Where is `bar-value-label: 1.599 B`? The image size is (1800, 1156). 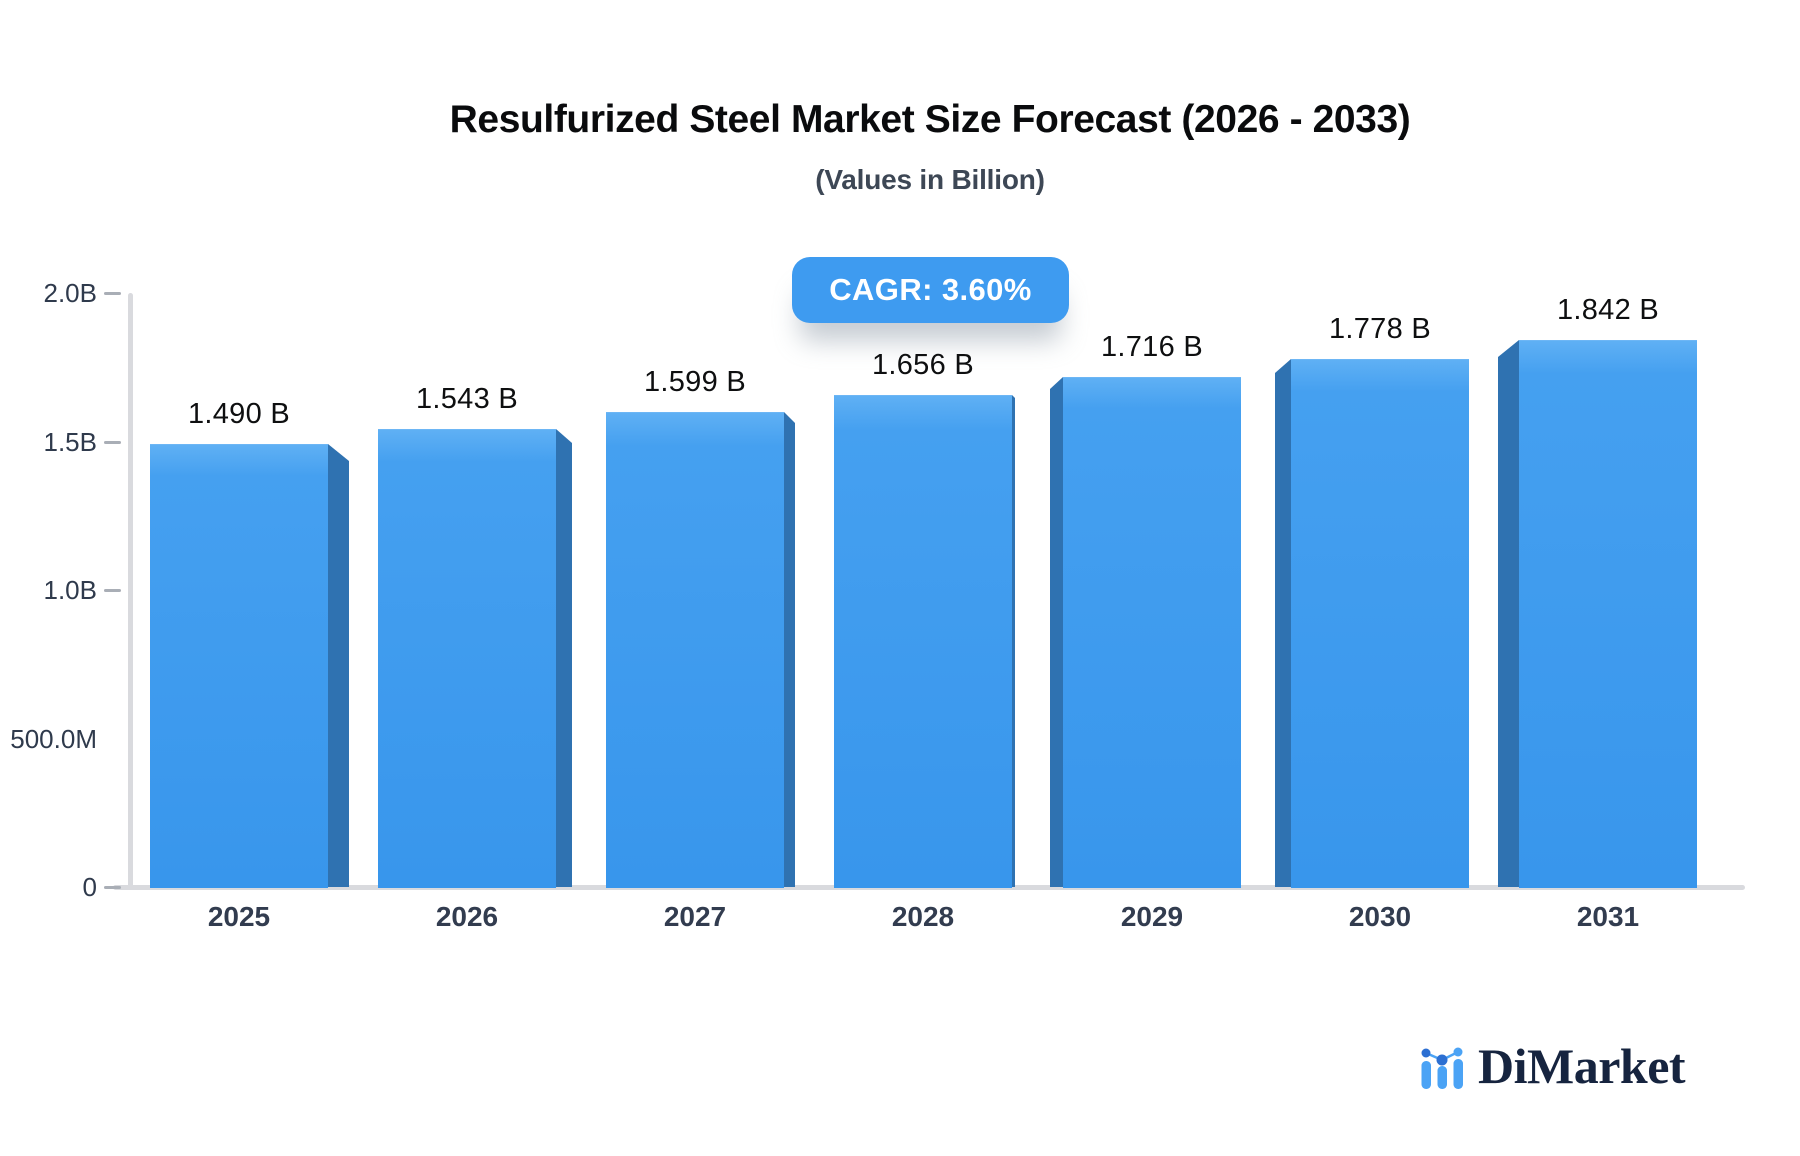 bar-value-label: 1.599 B is located at coordinates (695, 382).